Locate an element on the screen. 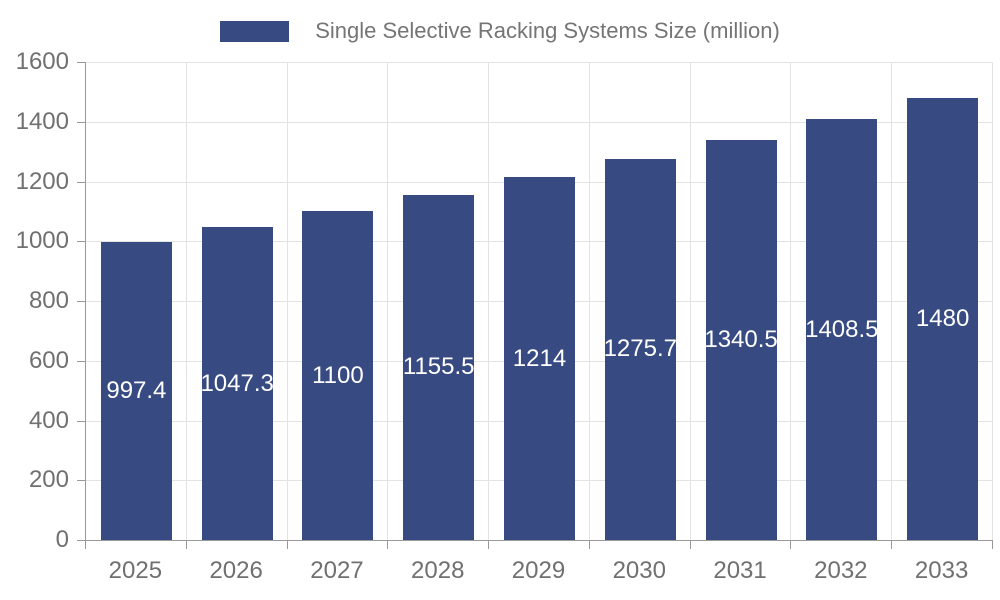 This screenshot has width=1000, height=600. bar: 1480 is located at coordinates (943, 318).